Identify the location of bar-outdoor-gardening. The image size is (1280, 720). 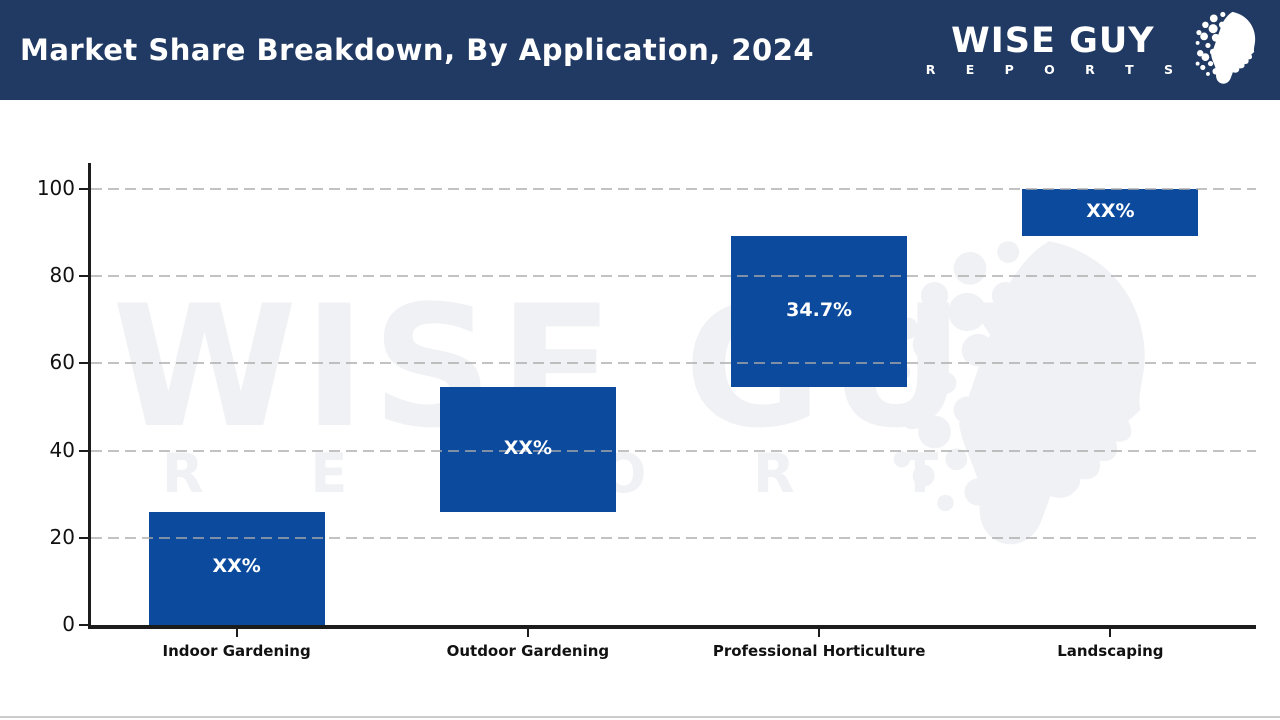
(527, 449).